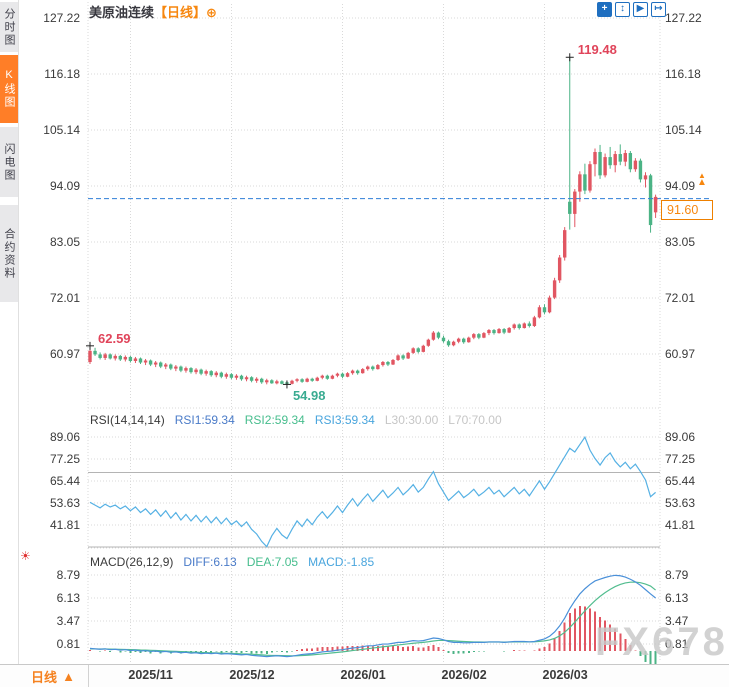  Describe the element at coordinates (64, 481) in the screenshot. I see `rsi-tick-left: 65.44` at that location.